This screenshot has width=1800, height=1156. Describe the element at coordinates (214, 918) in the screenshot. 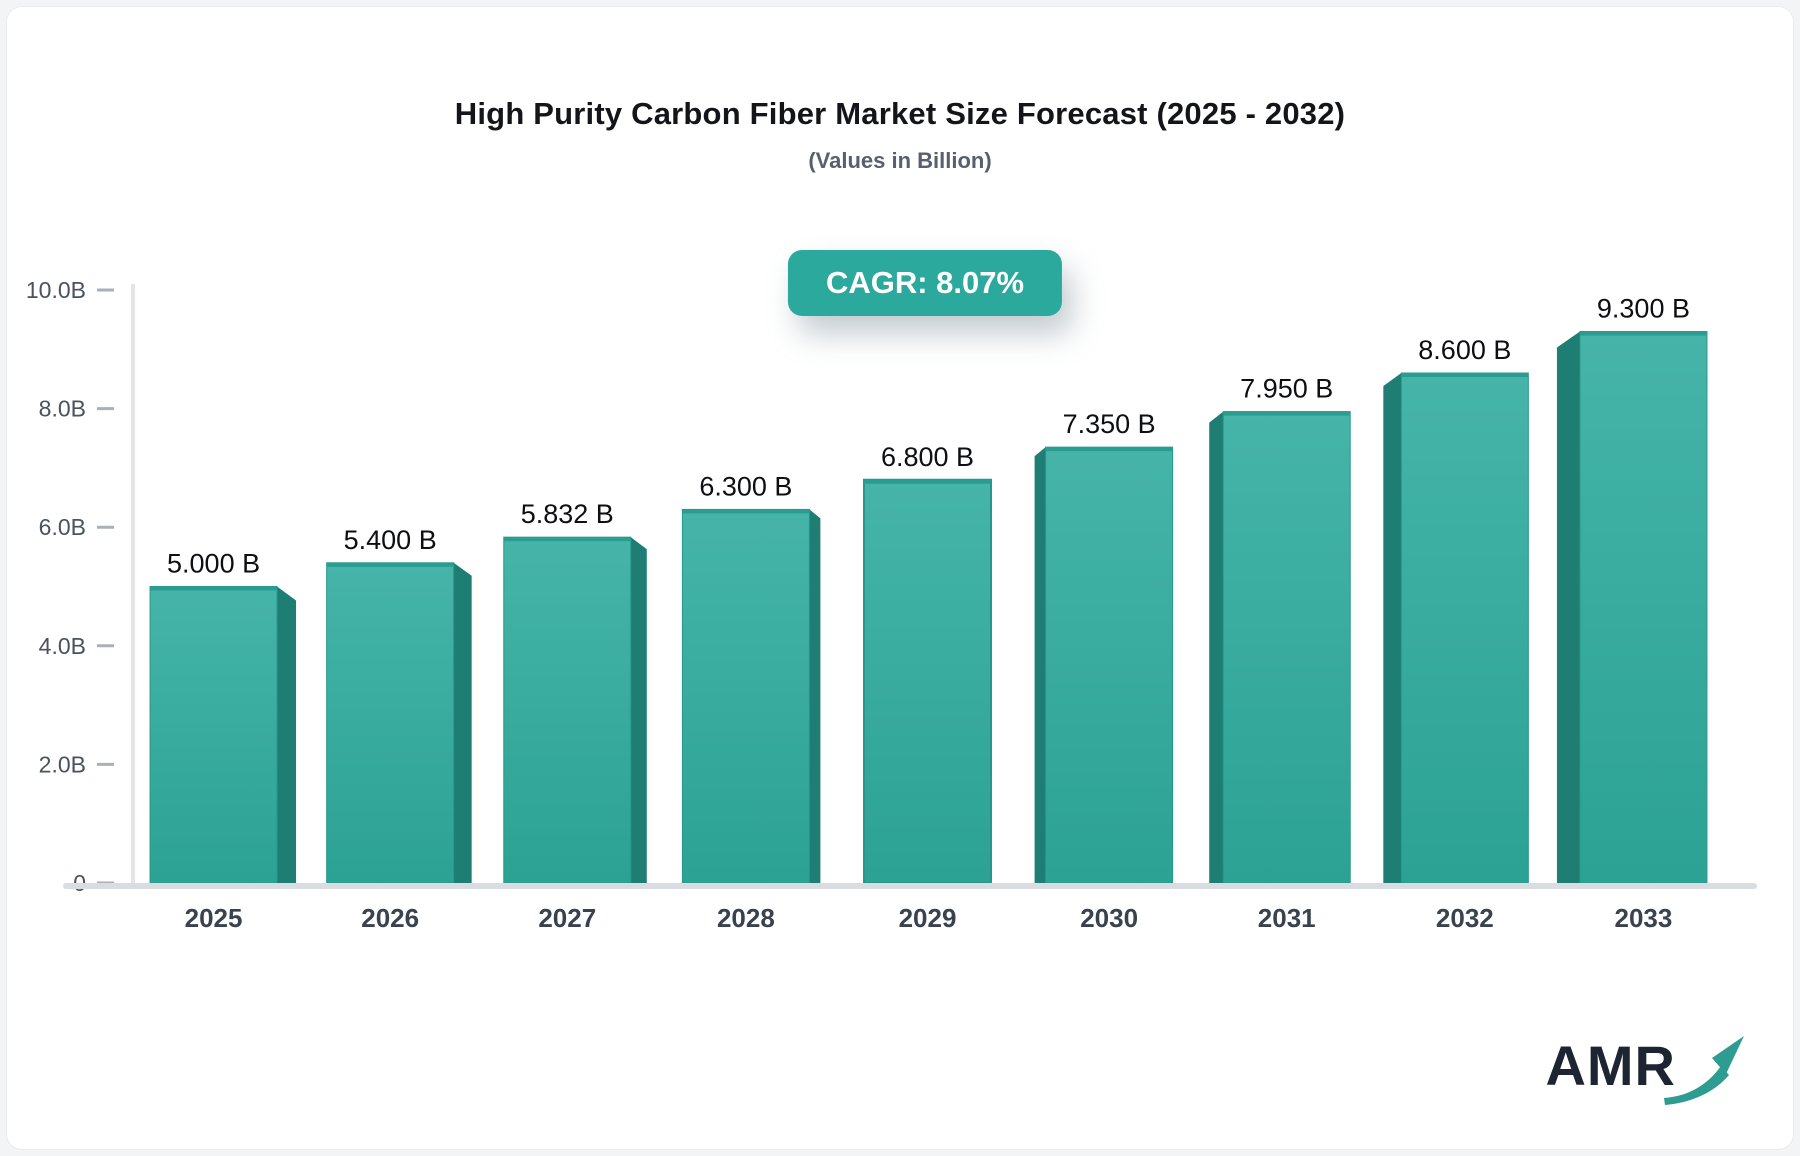

I see `x-axis-label: 2025` at that location.